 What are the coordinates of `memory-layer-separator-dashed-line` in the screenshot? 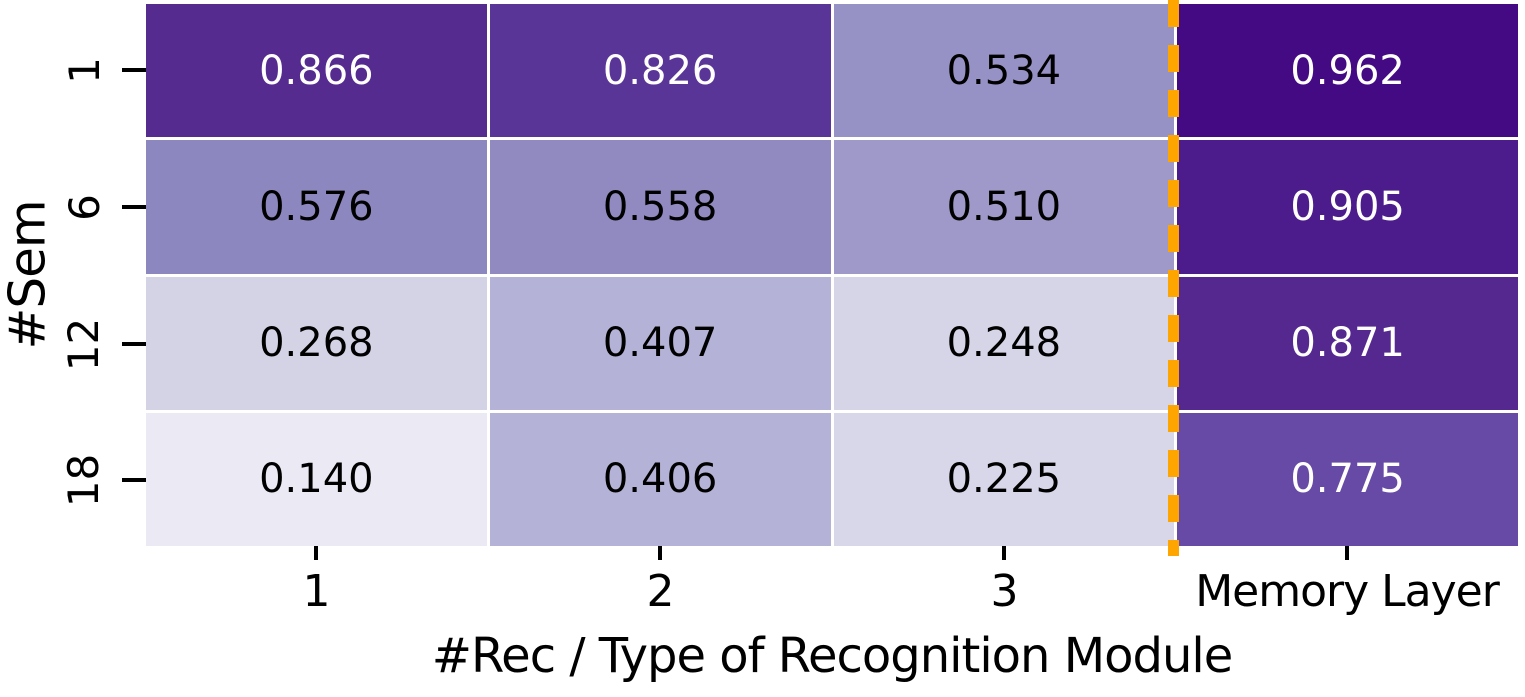 It's located at (1173, 278).